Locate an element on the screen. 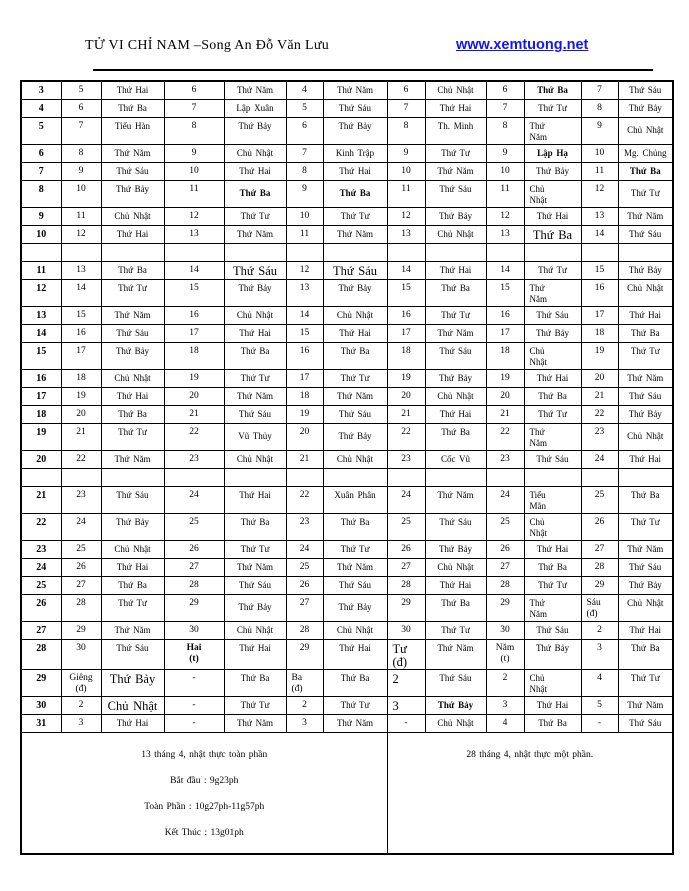 The width and height of the screenshot is (689, 891). day-number-cell: 19 is located at coordinates (599, 355).